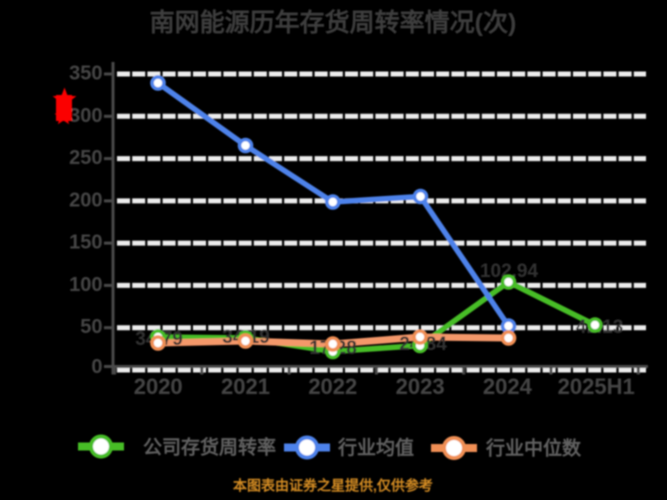  What do you see at coordinates (85, 158) in the screenshot?
I see `svg-text: 250` at bounding box center [85, 158].